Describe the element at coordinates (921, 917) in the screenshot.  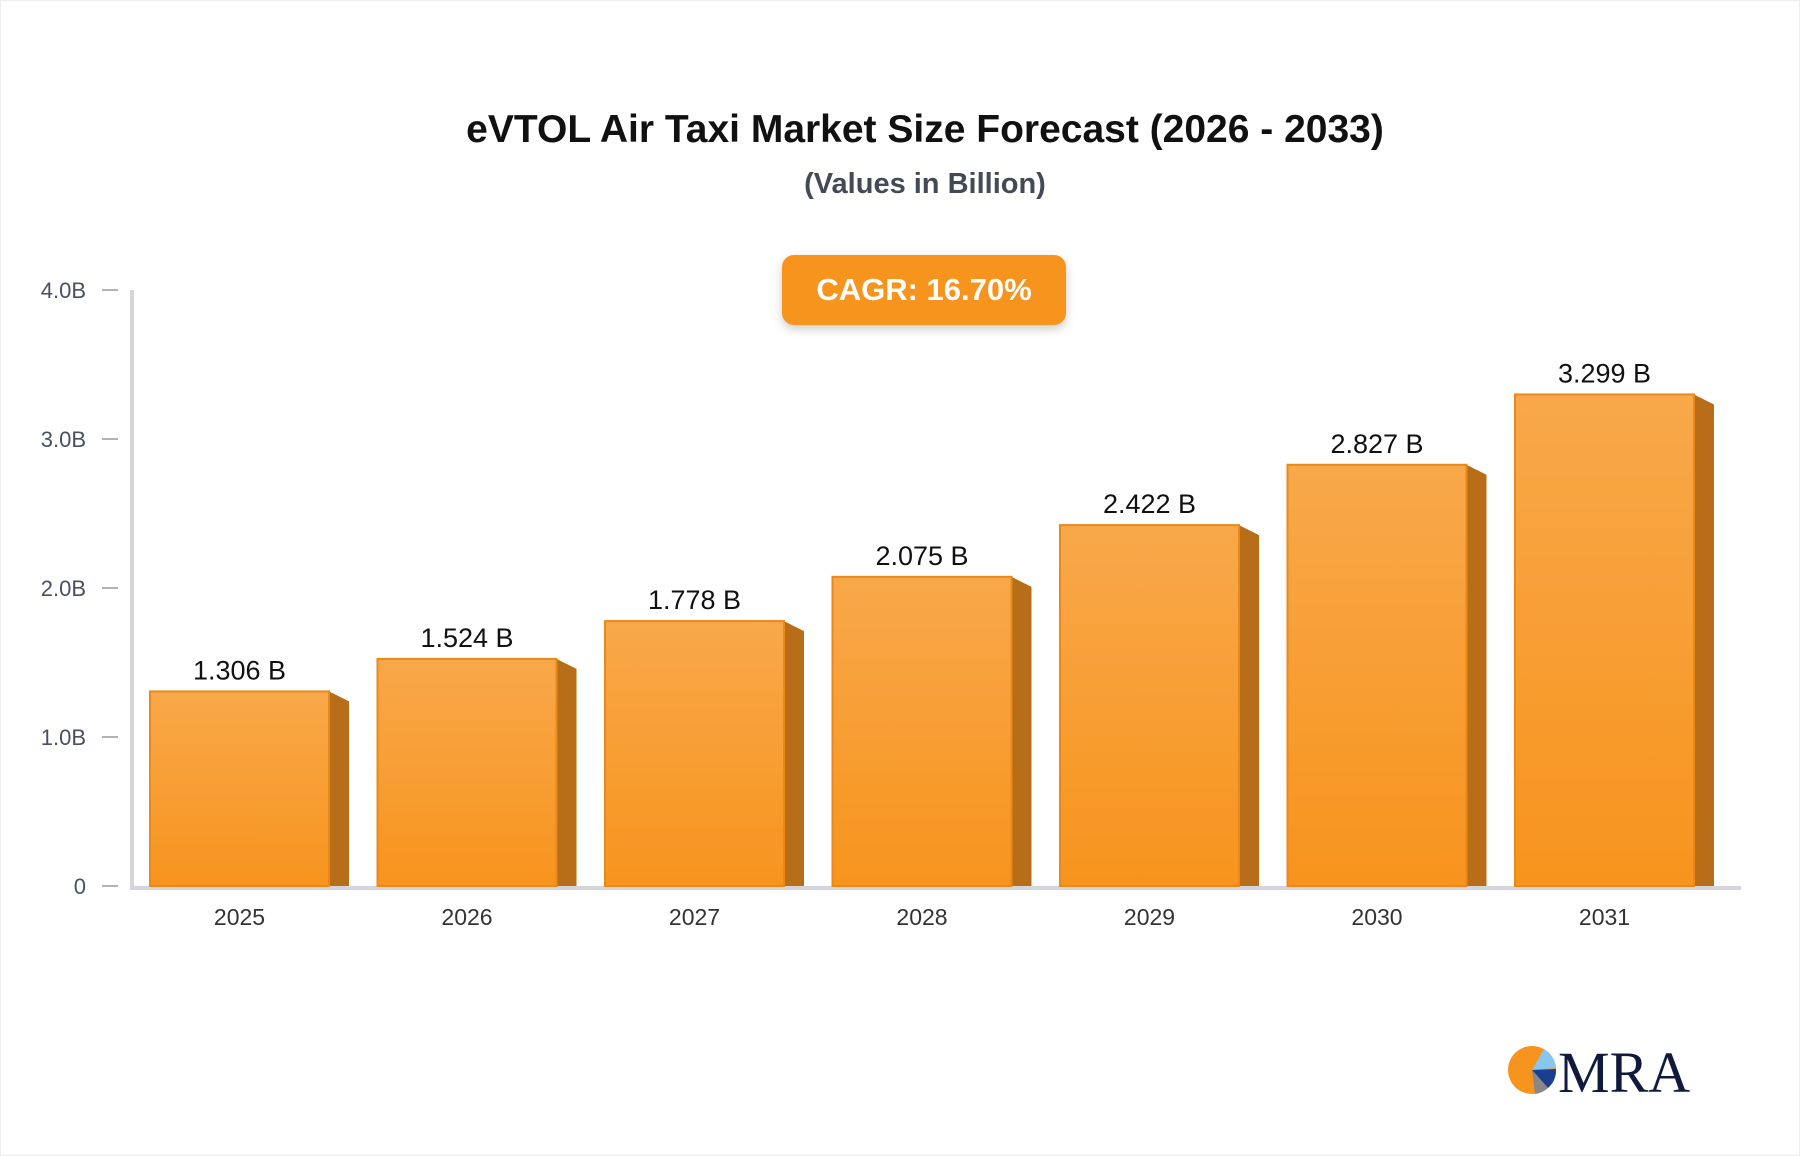
I see `x-tick-label: 2028` at that location.